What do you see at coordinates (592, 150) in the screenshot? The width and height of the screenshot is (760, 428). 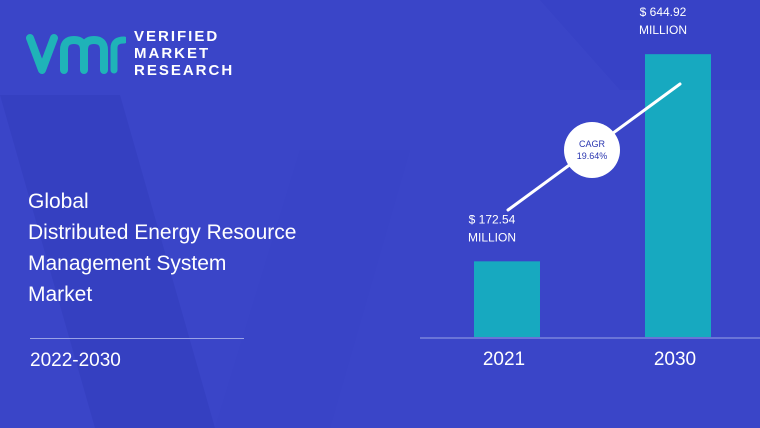 I see `cagr-badge` at bounding box center [592, 150].